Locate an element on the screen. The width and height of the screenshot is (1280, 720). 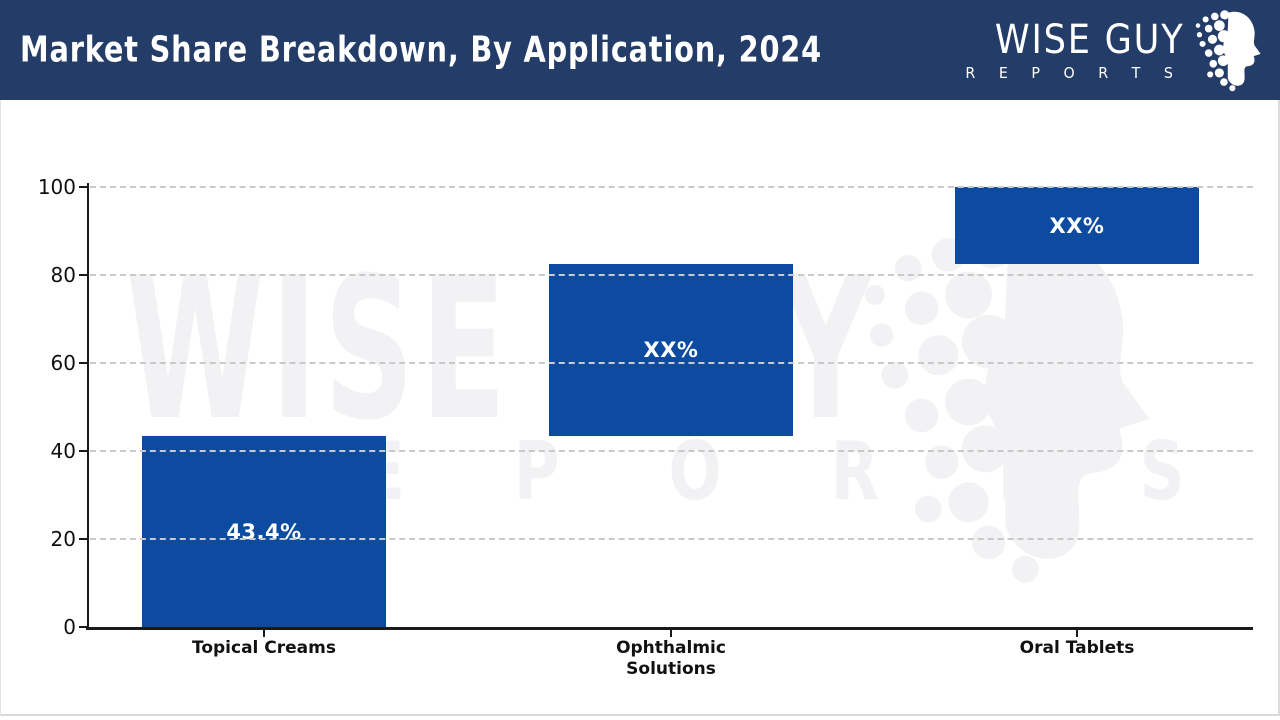
logo-text: WISE GUY R E P O R T S is located at coordinates (1069, 50).